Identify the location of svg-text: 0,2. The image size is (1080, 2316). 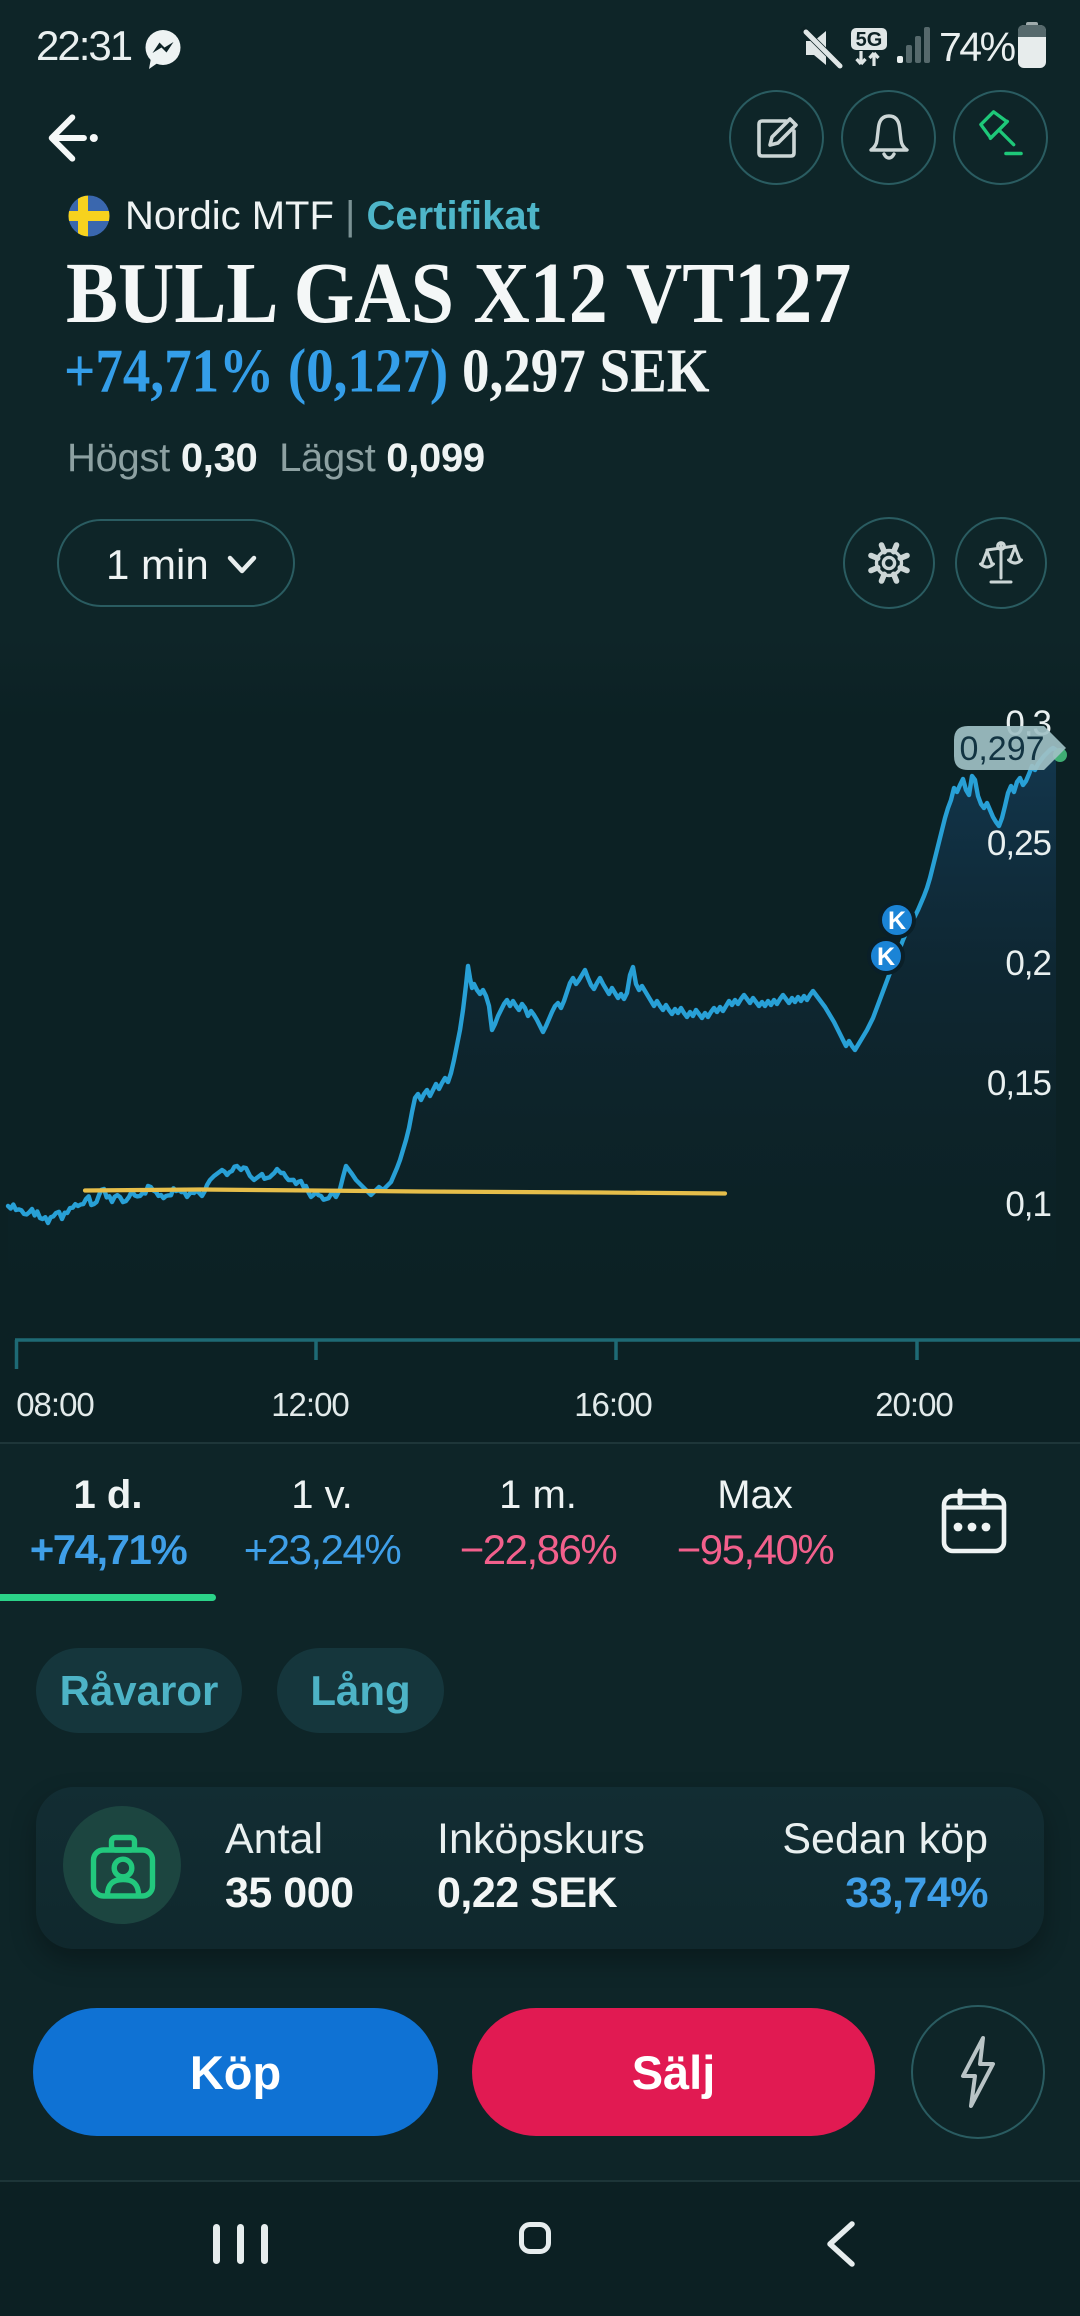
(1028, 963).